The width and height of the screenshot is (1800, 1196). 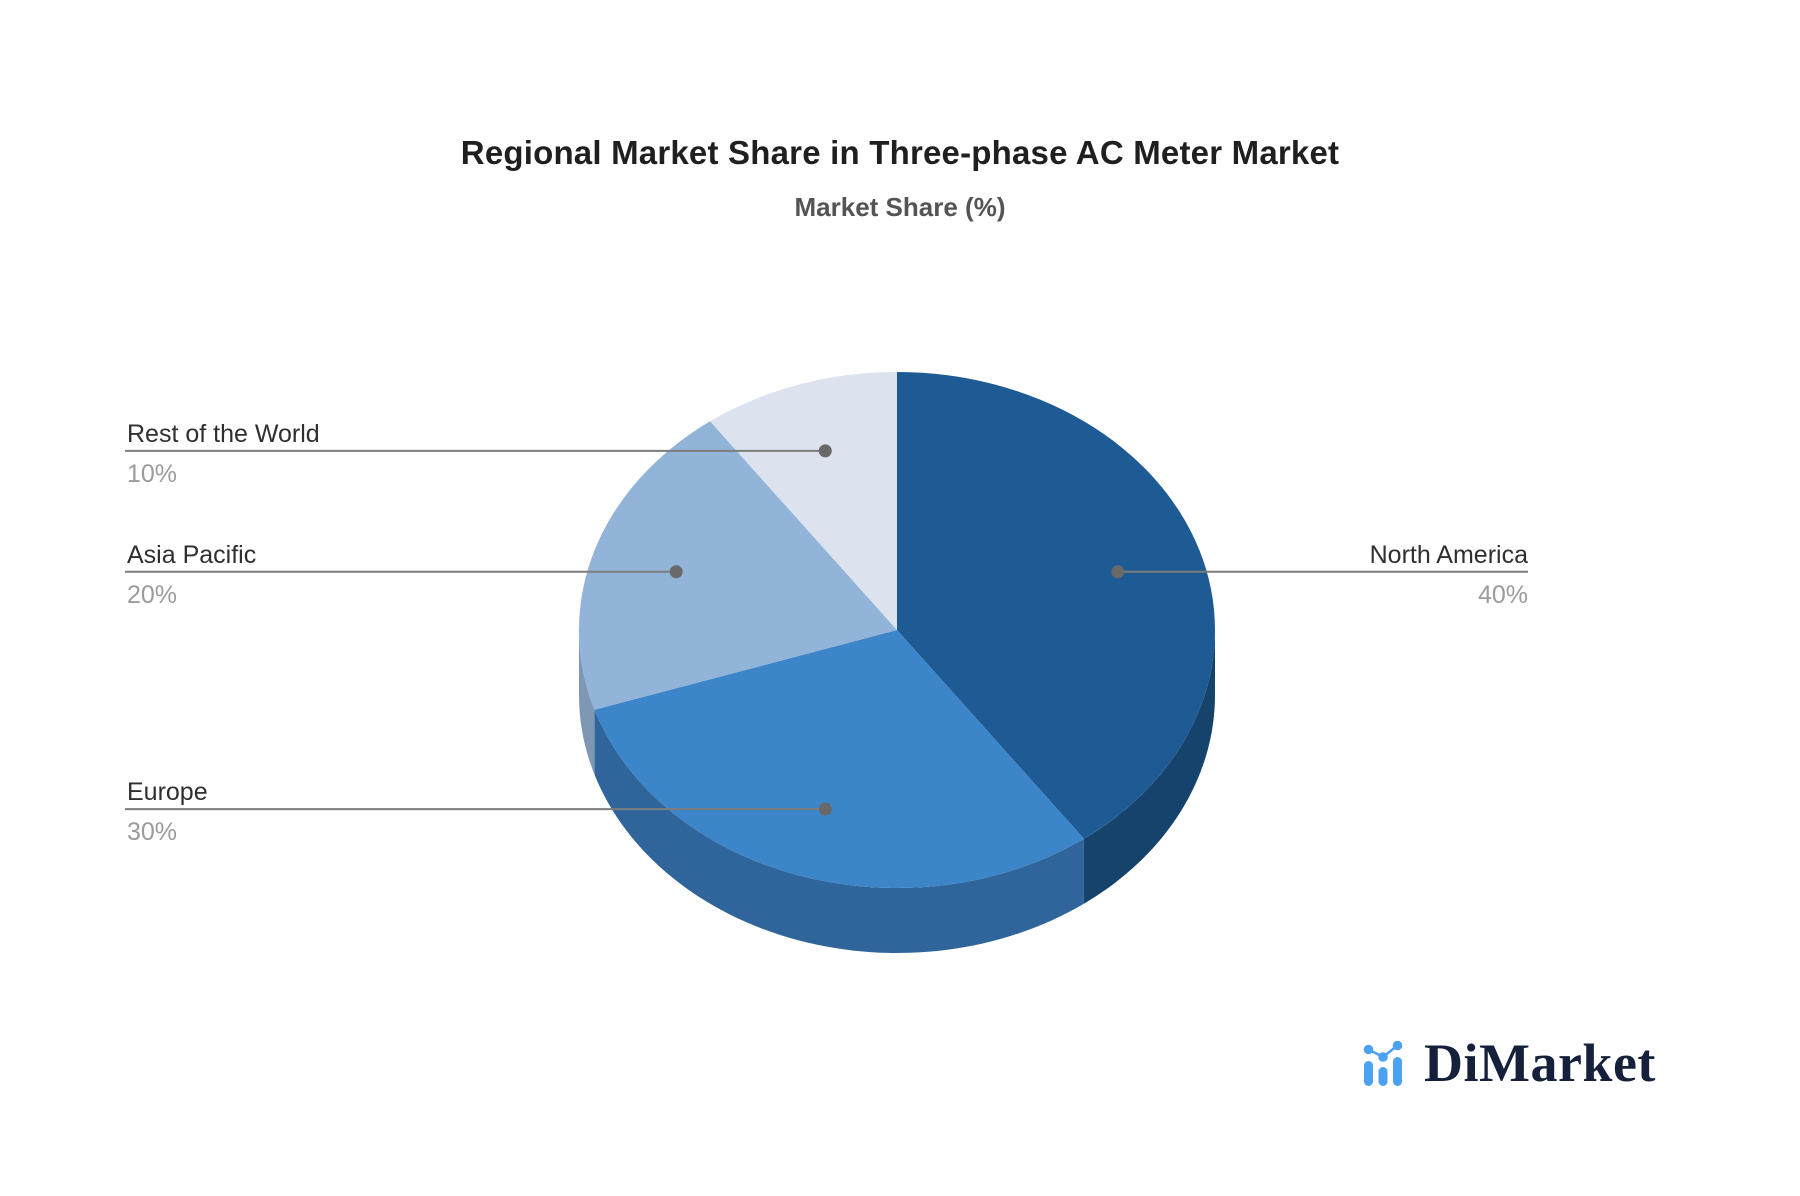 I want to click on slice-value-europe: 30%, so click(x=152, y=832).